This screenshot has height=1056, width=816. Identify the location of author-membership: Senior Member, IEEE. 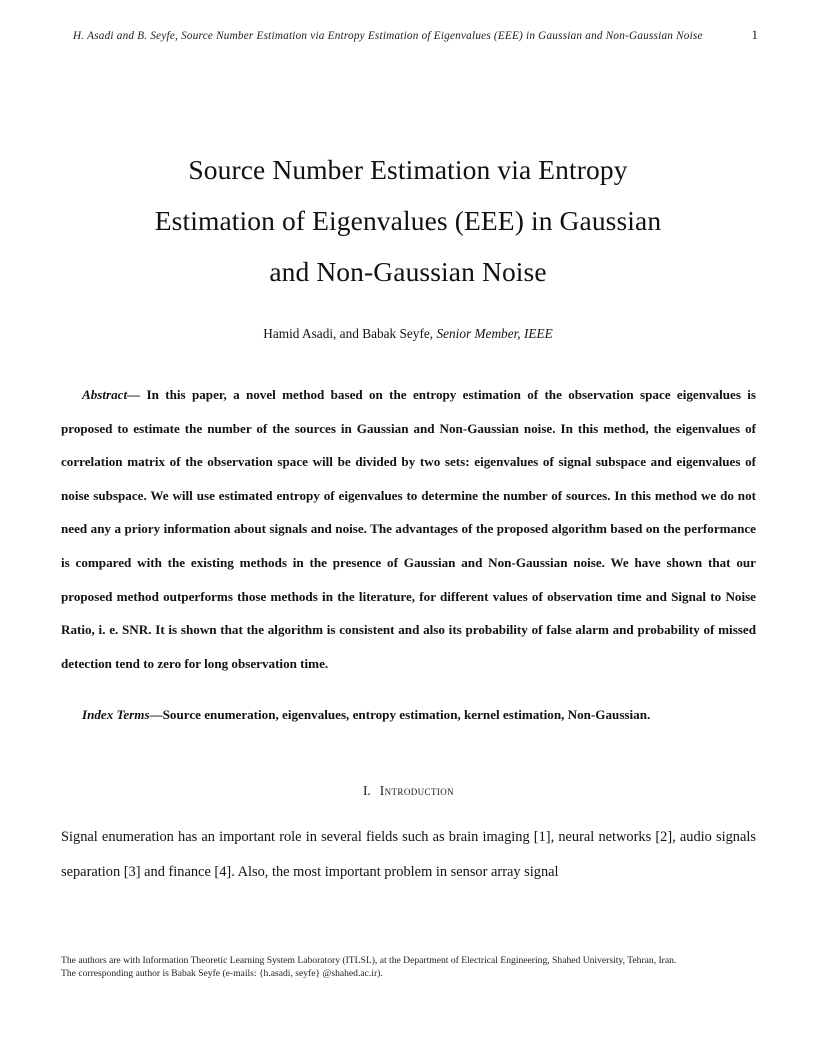
(494, 333).